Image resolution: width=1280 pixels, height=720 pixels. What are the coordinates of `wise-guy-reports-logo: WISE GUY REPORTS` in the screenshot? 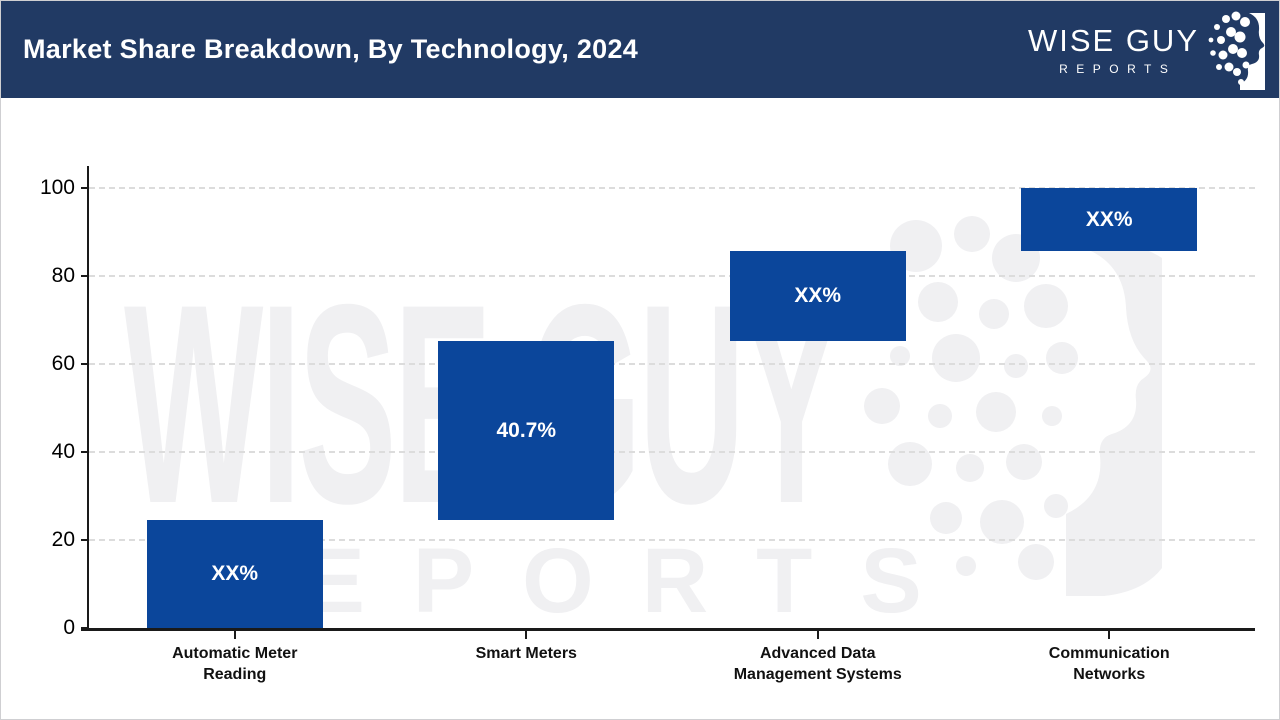 It's located at (1153, 50).